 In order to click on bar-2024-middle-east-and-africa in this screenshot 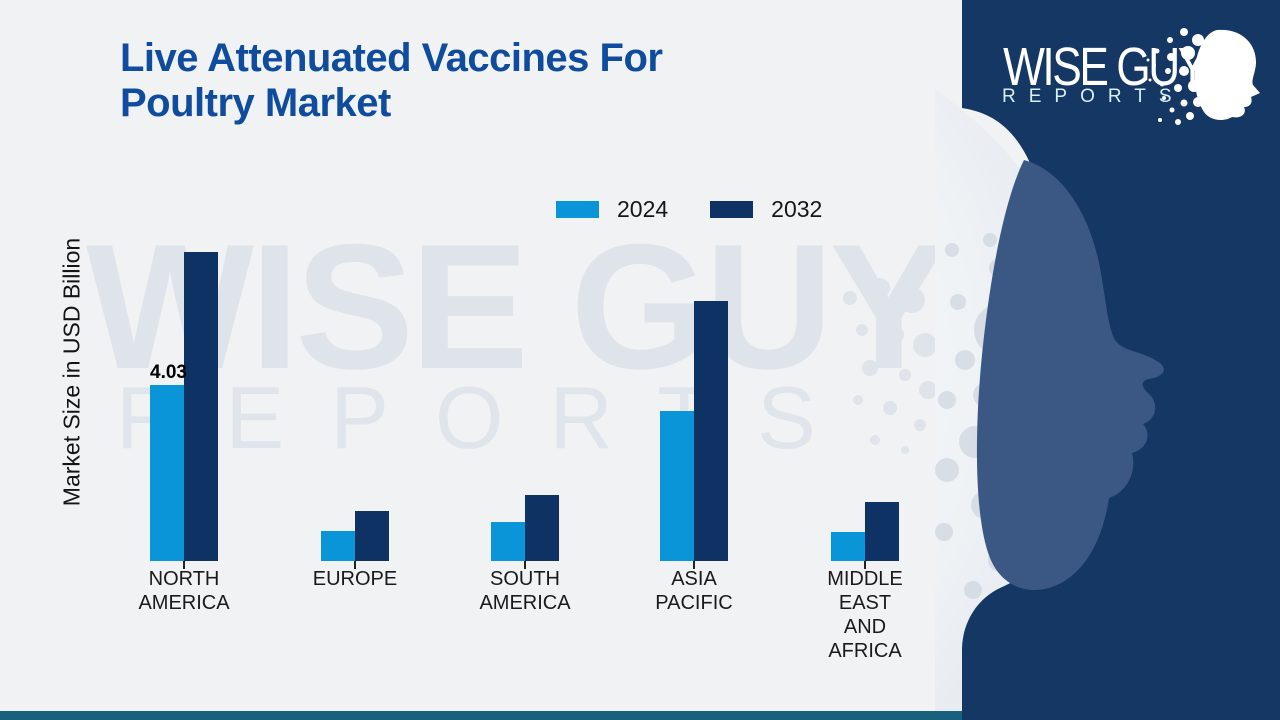, I will do `click(848, 546)`.